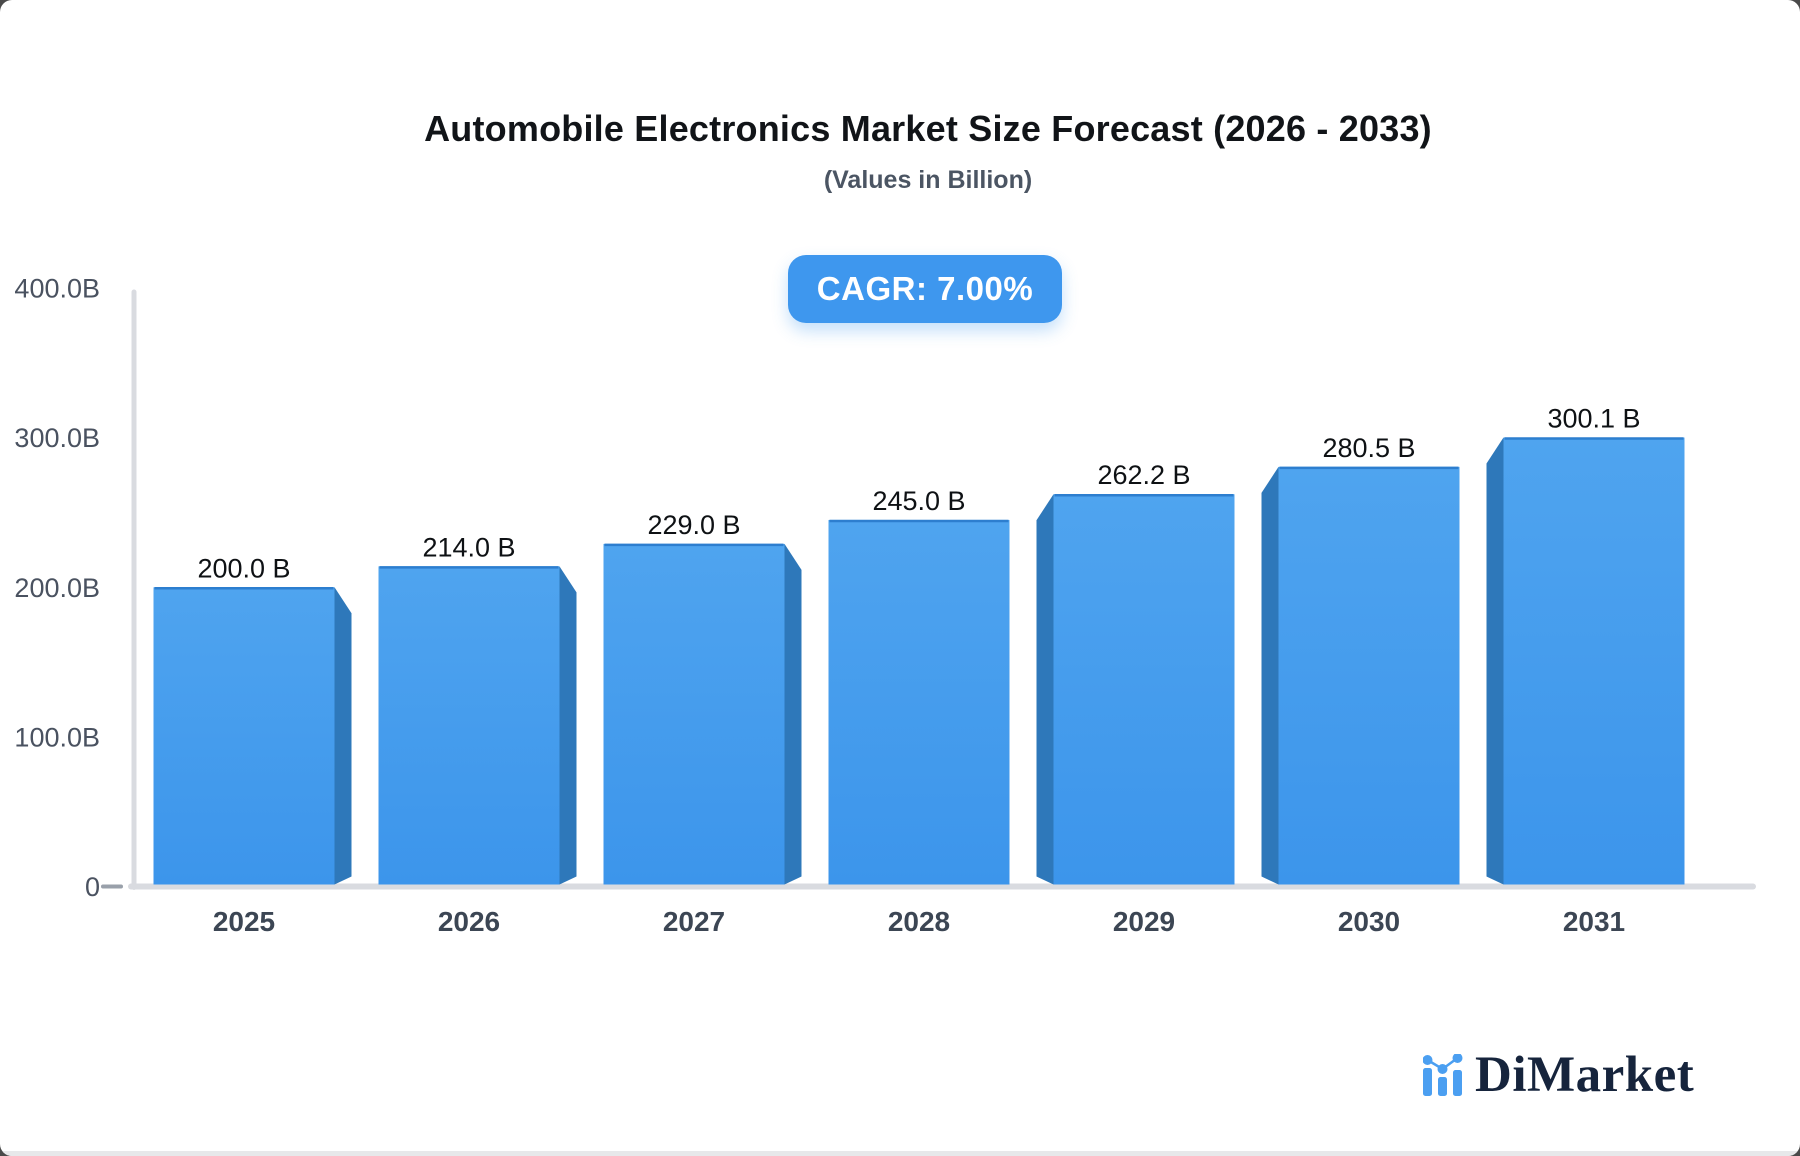  What do you see at coordinates (900, 1153) in the screenshot?
I see `bottom-divider` at bounding box center [900, 1153].